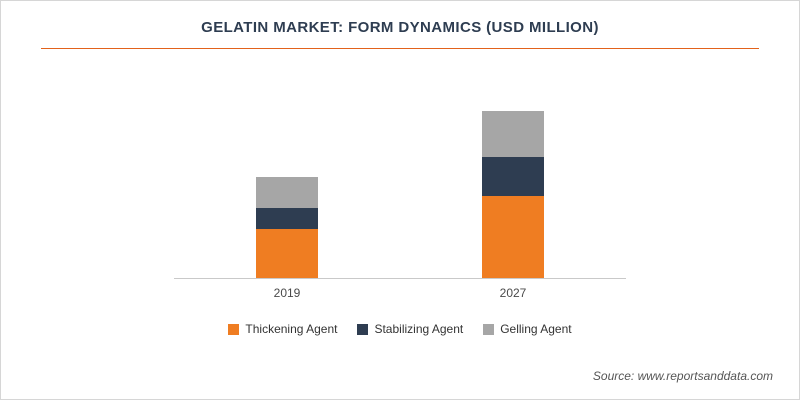 Image resolution: width=800 pixels, height=400 pixels. What do you see at coordinates (682, 376) in the screenshot?
I see `source-credit: Source: www.reportsanddata.com` at bounding box center [682, 376].